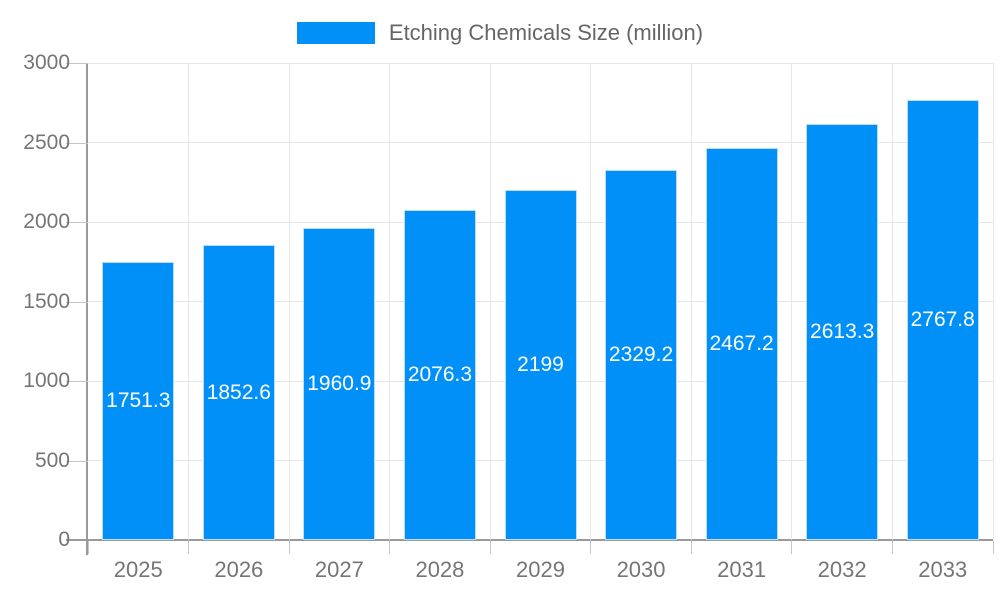  Describe the element at coordinates (87, 309) in the screenshot. I see `y-axis-line` at that location.